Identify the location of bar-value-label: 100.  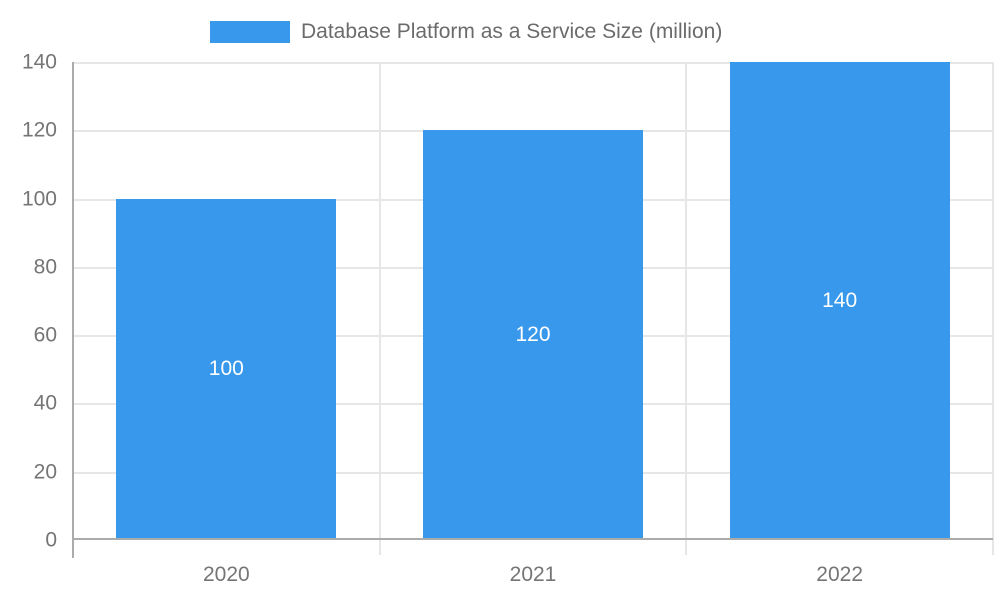
(226, 369).